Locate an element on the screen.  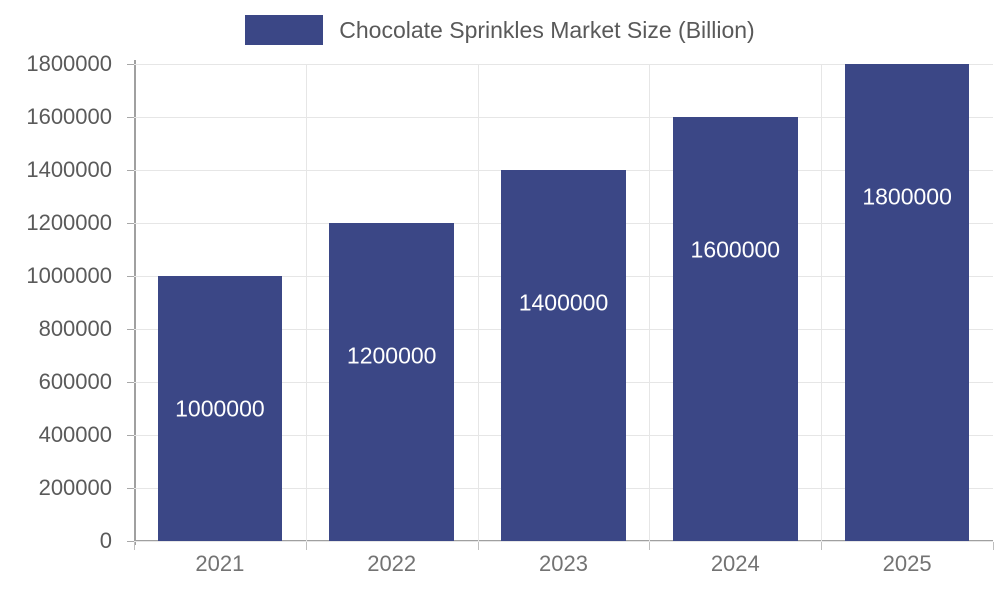
y-axis-tick-label: 1800000 is located at coordinates (69, 63).